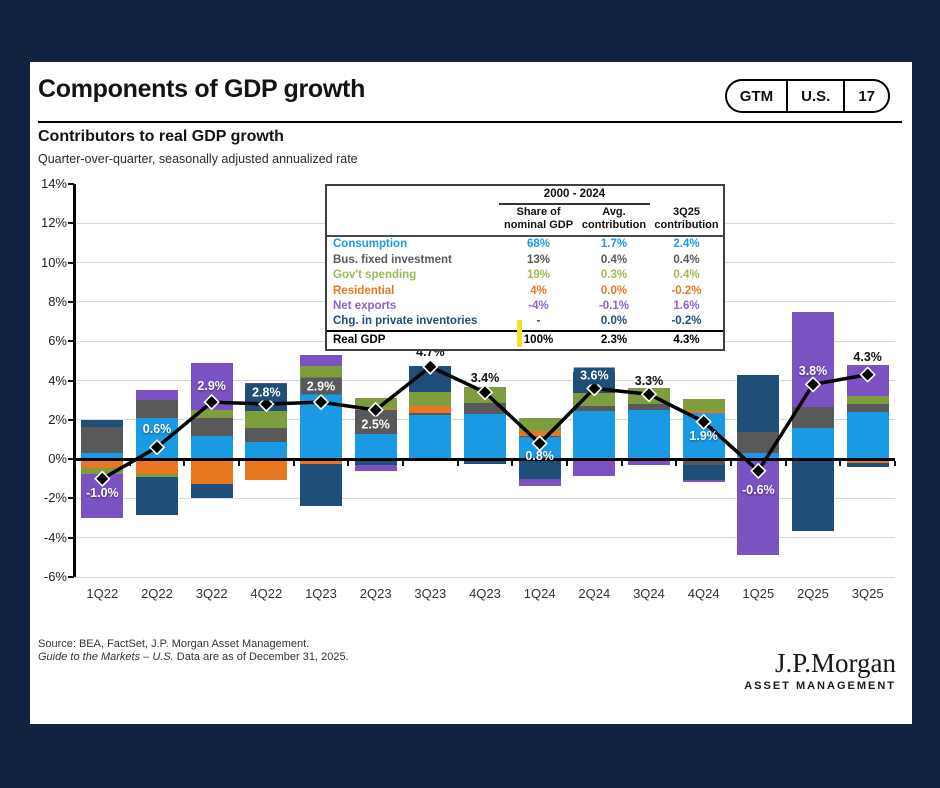  What do you see at coordinates (53, 262) in the screenshot?
I see `y-axis-label: 10%` at bounding box center [53, 262].